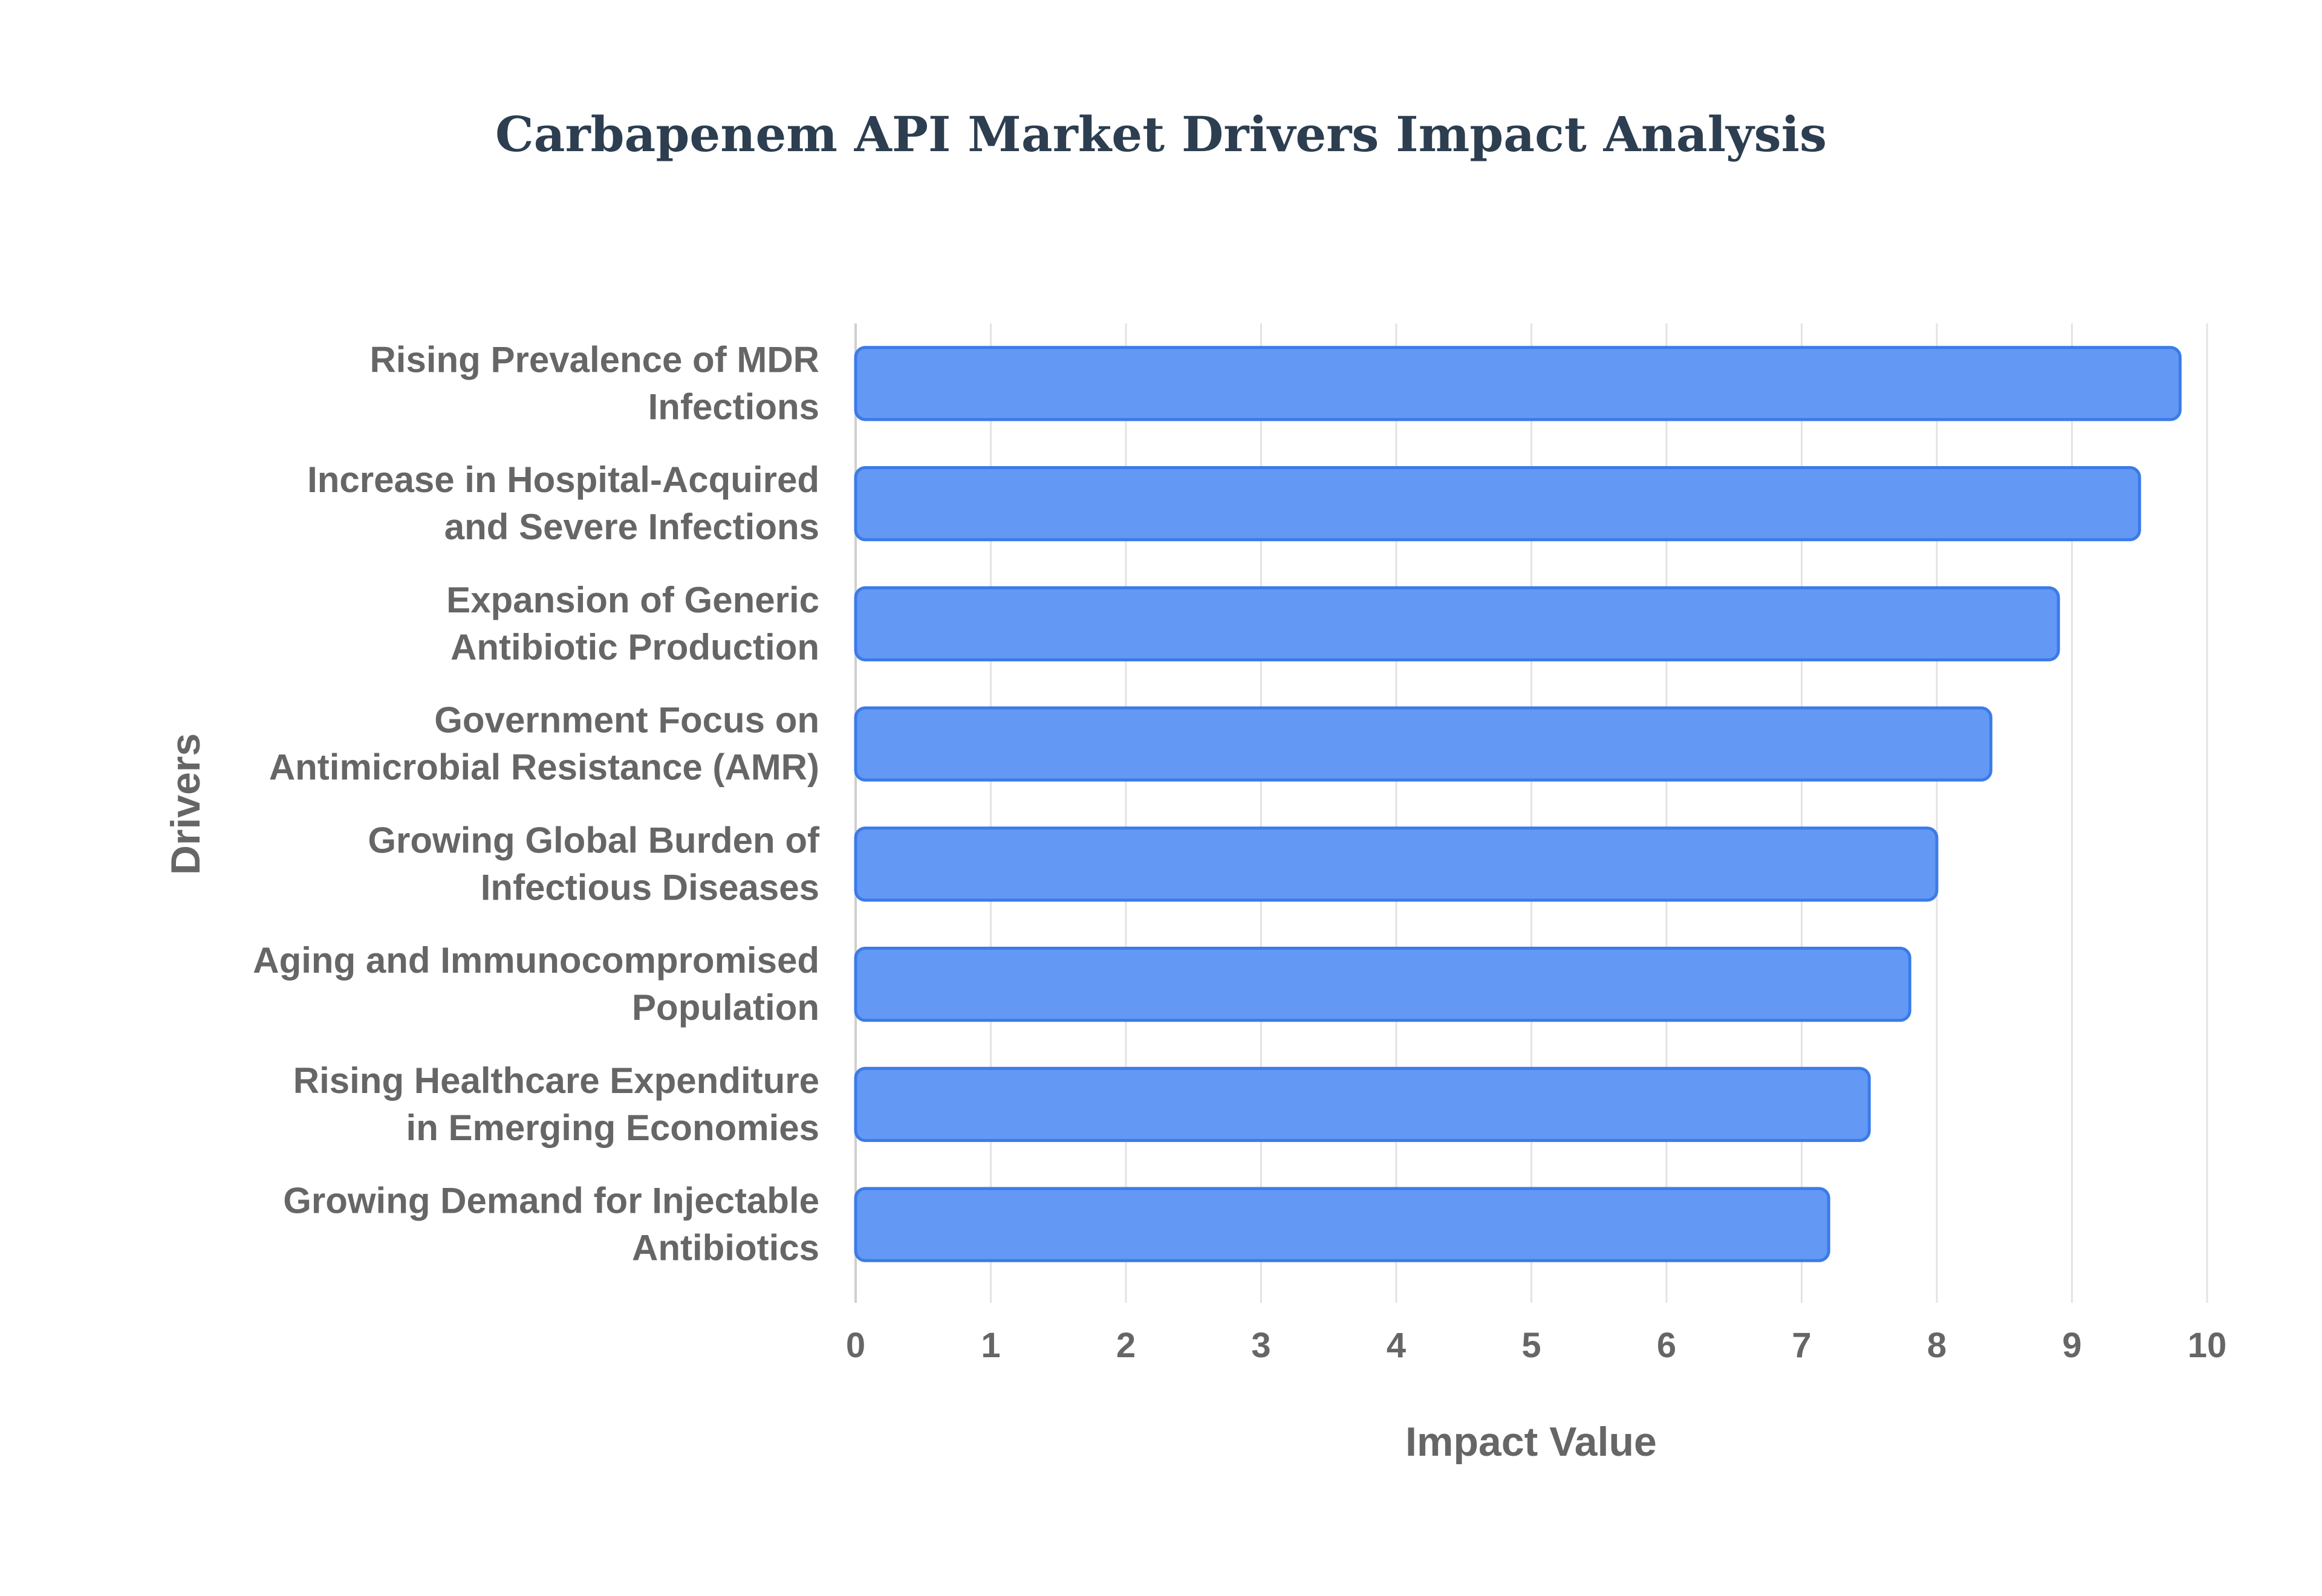 The width and height of the screenshot is (2322, 1596). Describe the element at coordinates (650, 887) in the screenshot. I see `category-label: Infectious Diseases` at that location.